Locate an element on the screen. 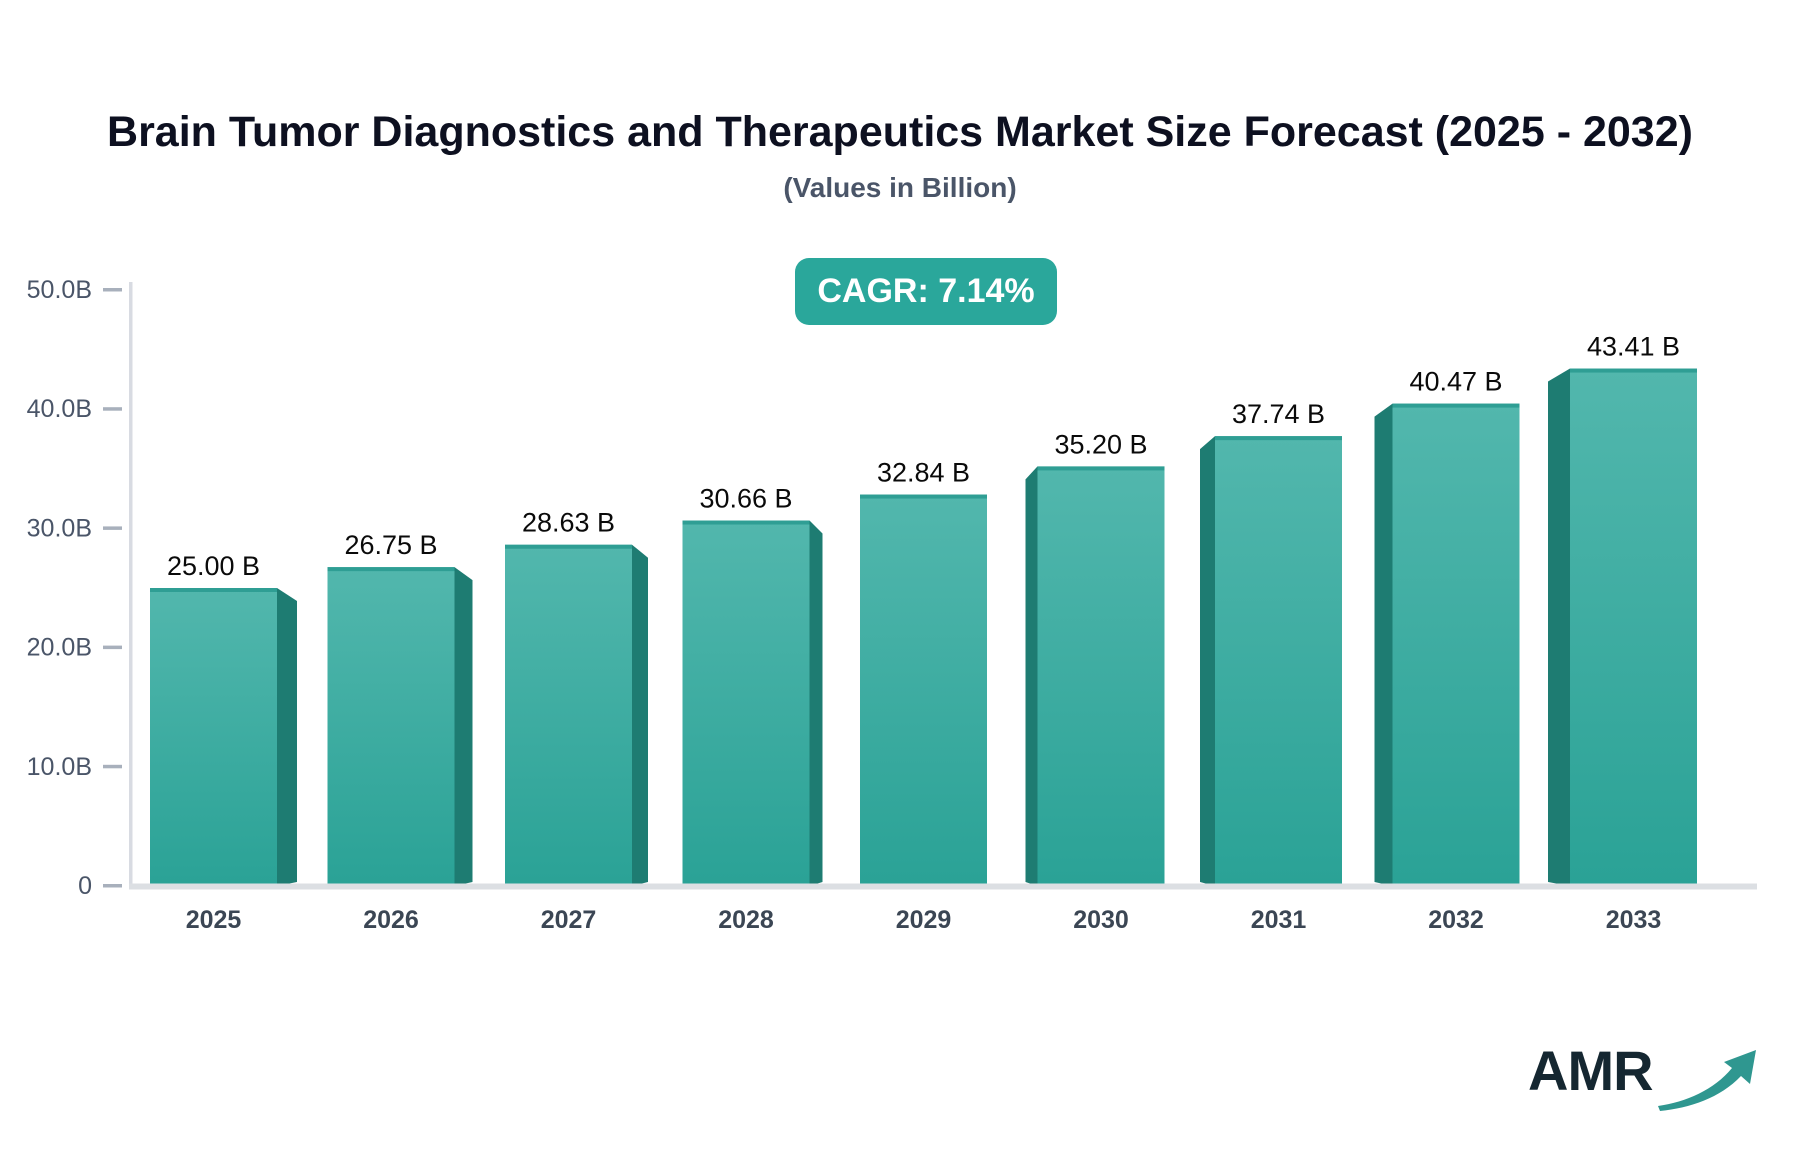  x-tick-label-2033: 2033 is located at coordinates (1634, 920).